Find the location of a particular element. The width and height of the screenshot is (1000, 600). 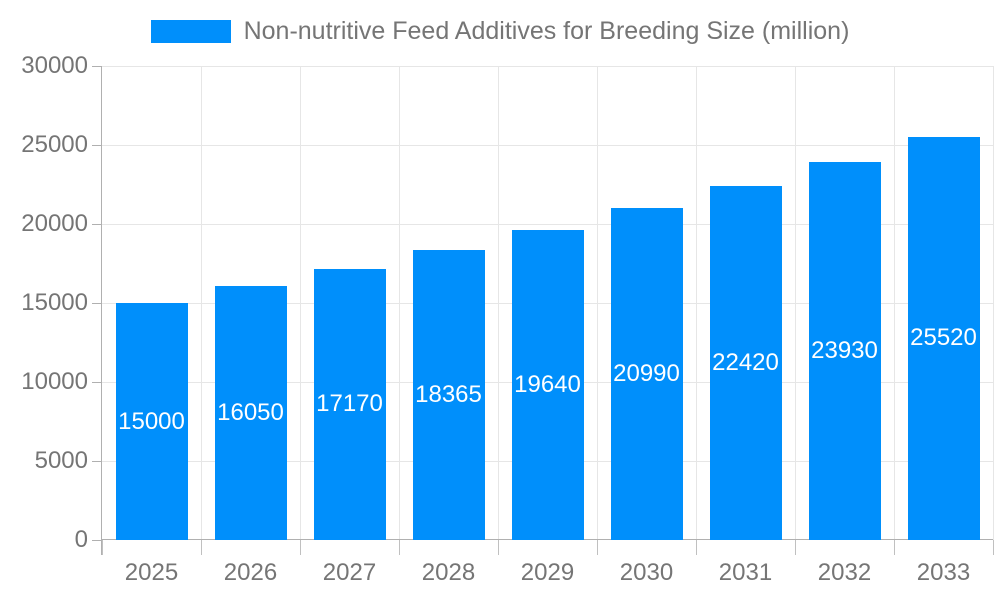

x-axis-label: 2026 is located at coordinates (250, 572).